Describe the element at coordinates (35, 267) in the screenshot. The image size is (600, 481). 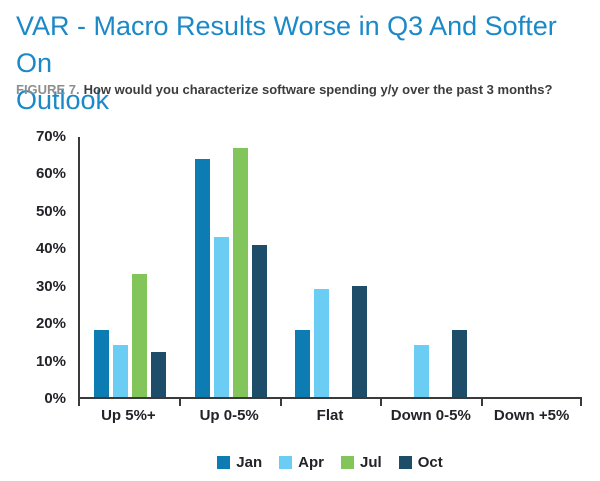
I see `y-axis: 0% 10% 20% 30% 40% 50% 60% 70%` at that location.